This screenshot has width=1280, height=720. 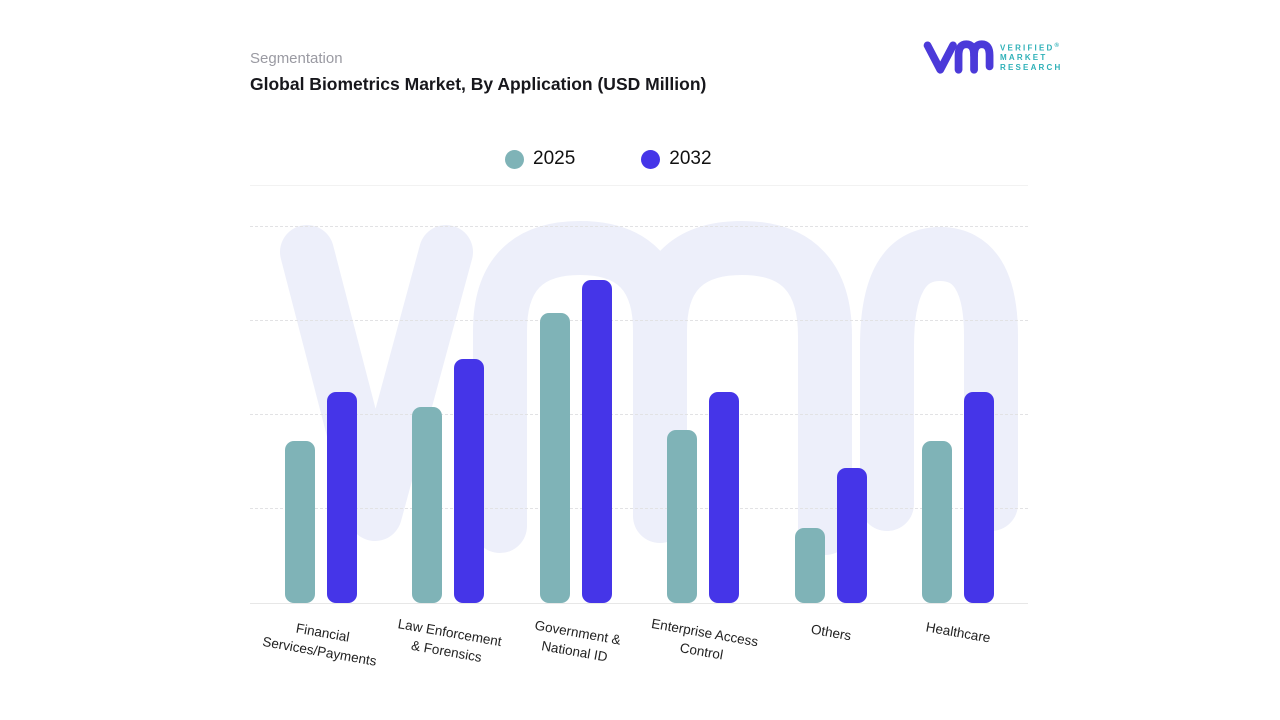 What do you see at coordinates (296, 58) in the screenshot?
I see `chart-eyebrow: Segmentation` at bounding box center [296, 58].